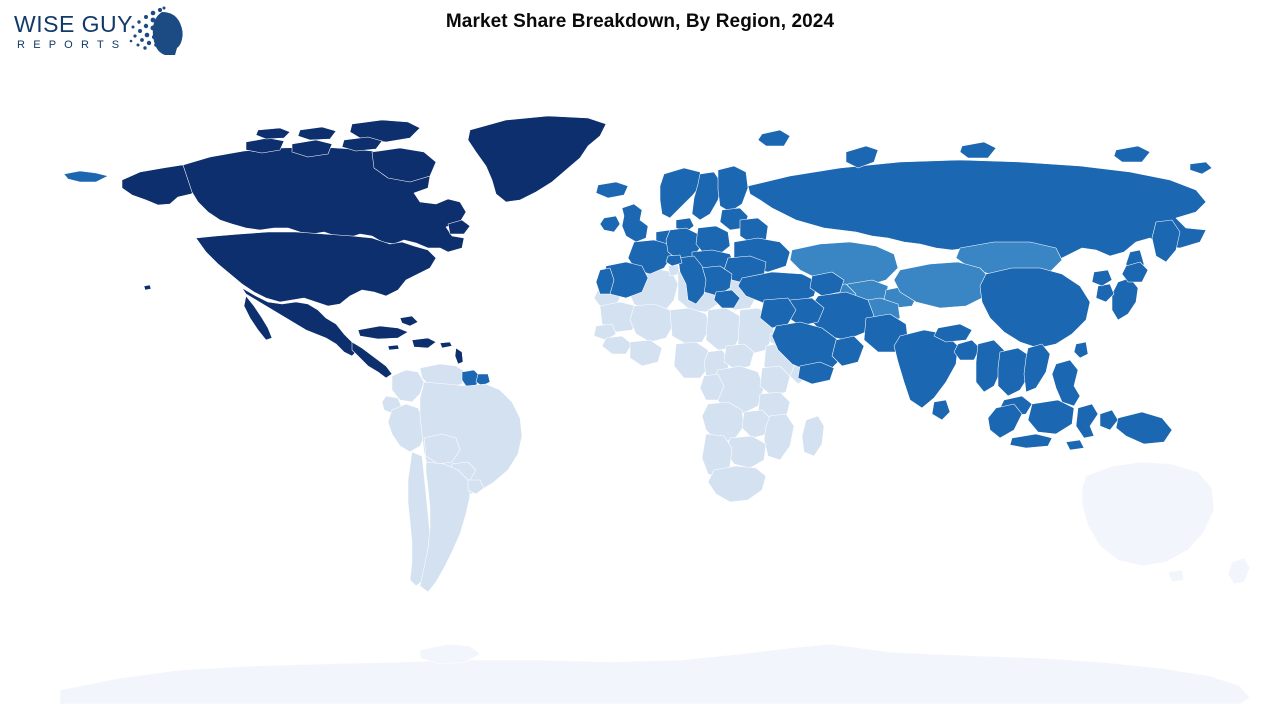 Image resolution: width=1280 pixels, height=720 pixels. I want to click on country-south-korea, so click(1105, 293).